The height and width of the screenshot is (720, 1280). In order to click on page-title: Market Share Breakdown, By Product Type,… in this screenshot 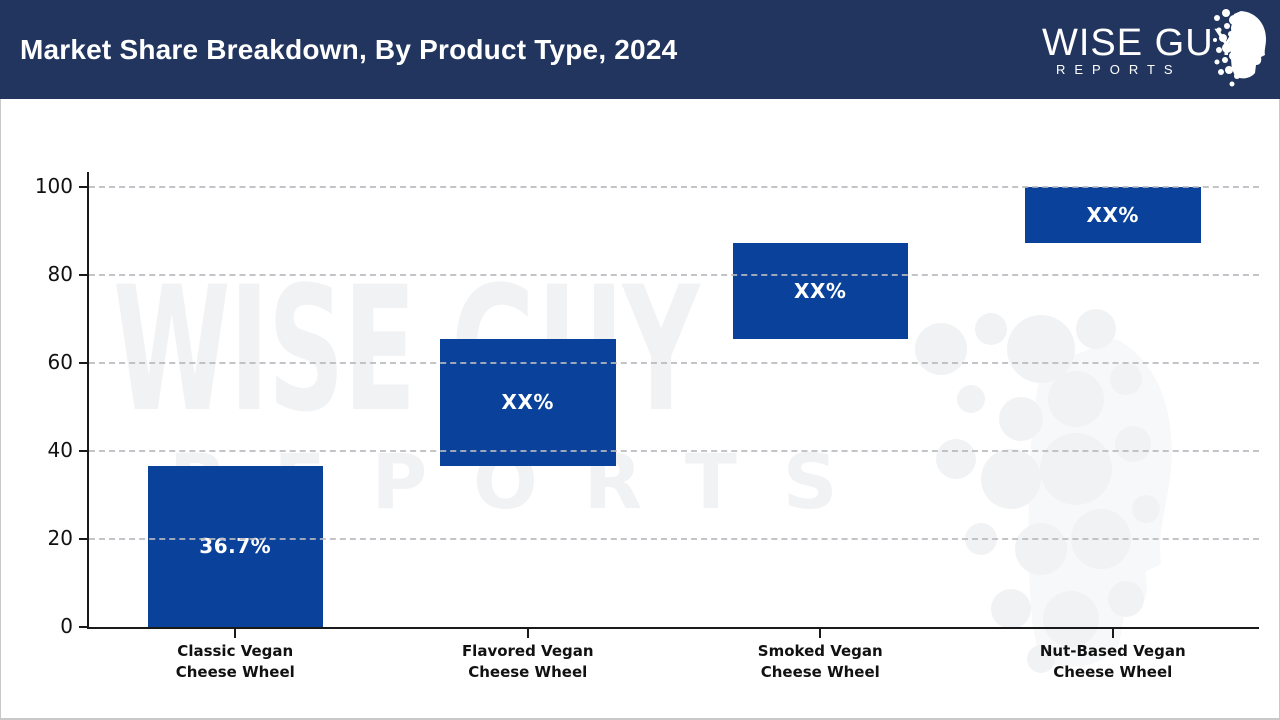, I will do `click(349, 49)`.